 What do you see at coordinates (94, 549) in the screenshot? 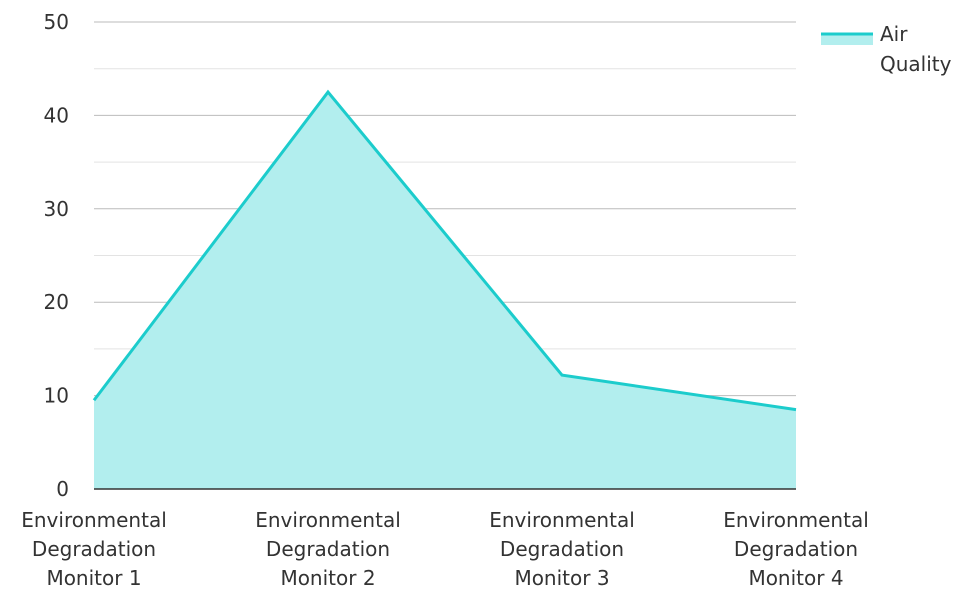
I see `x-category-label: Environmental Degradation Monitor 1` at bounding box center [94, 549].